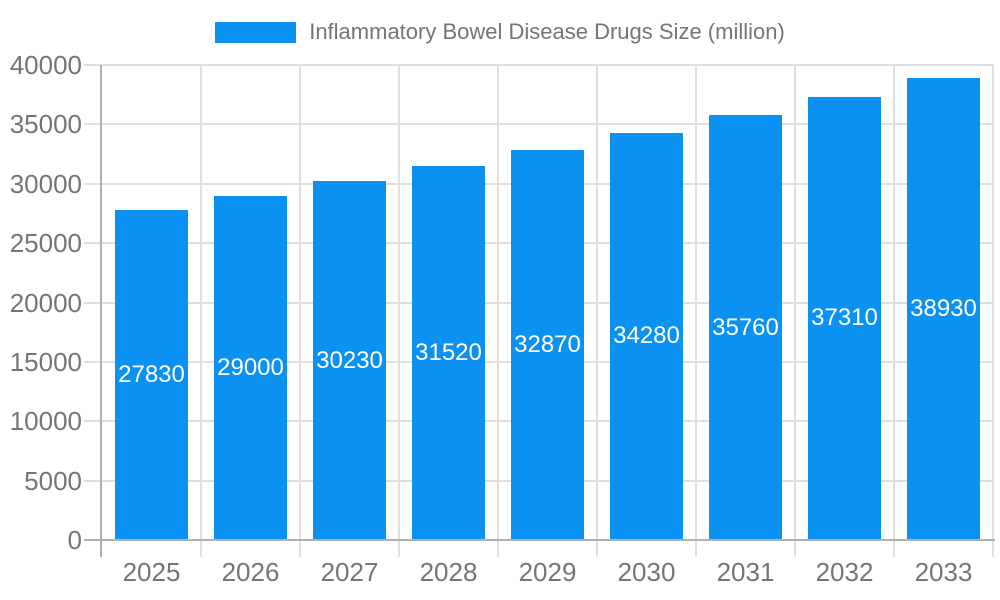  I want to click on bar-value-label: 29000, so click(250, 367).